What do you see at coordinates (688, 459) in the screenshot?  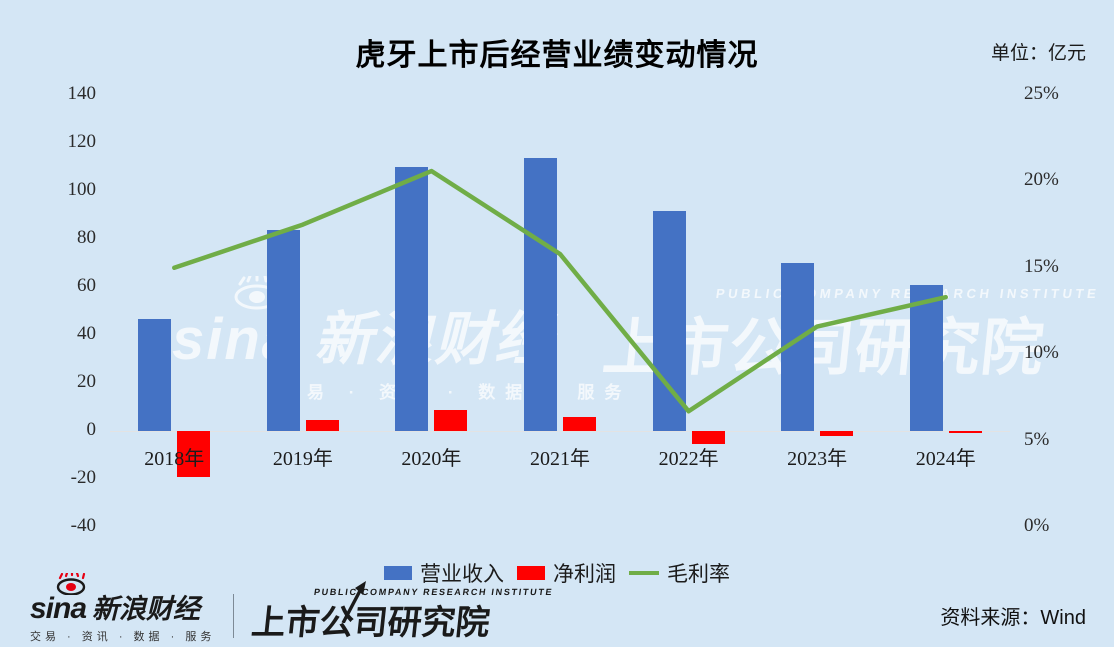 I see `x-axis-label: 2022年` at bounding box center [688, 459].